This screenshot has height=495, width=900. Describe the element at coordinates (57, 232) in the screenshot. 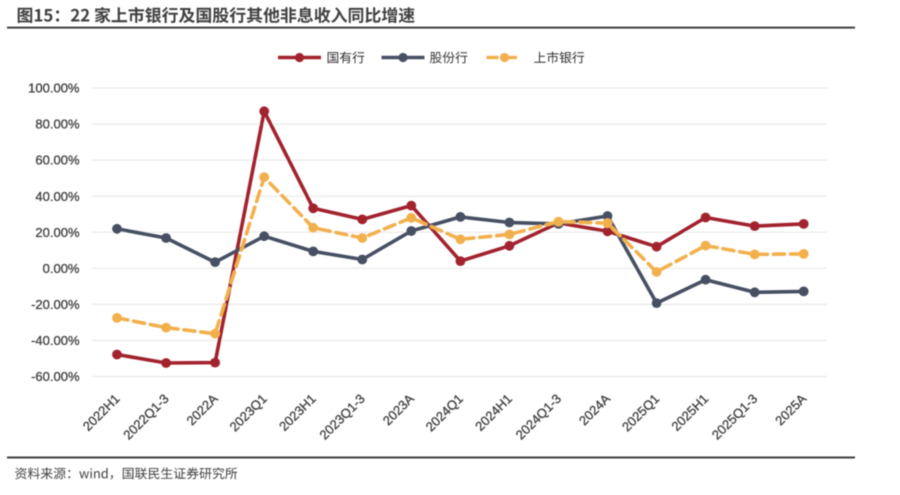

I see `svg-text: 20.00%` at that location.